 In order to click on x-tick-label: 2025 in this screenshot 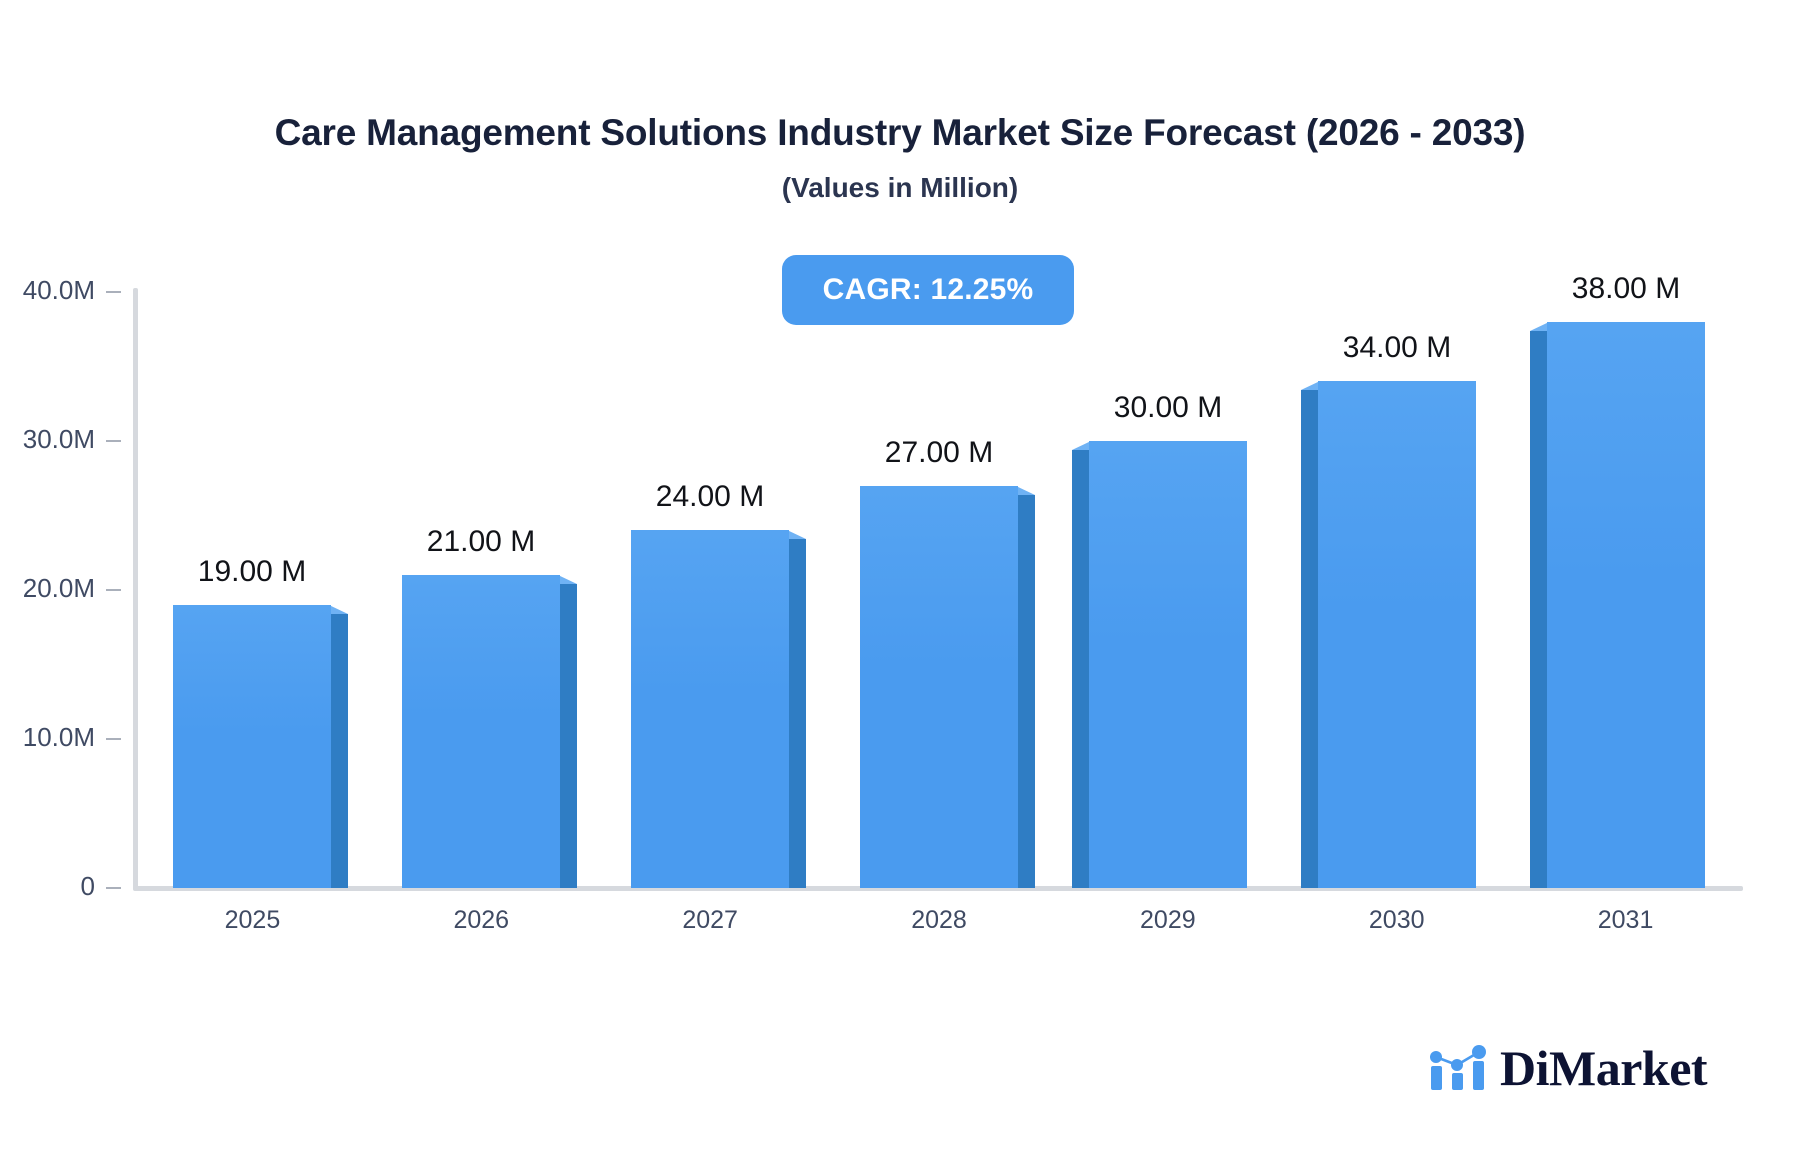, I will do `click(252, 920)`.